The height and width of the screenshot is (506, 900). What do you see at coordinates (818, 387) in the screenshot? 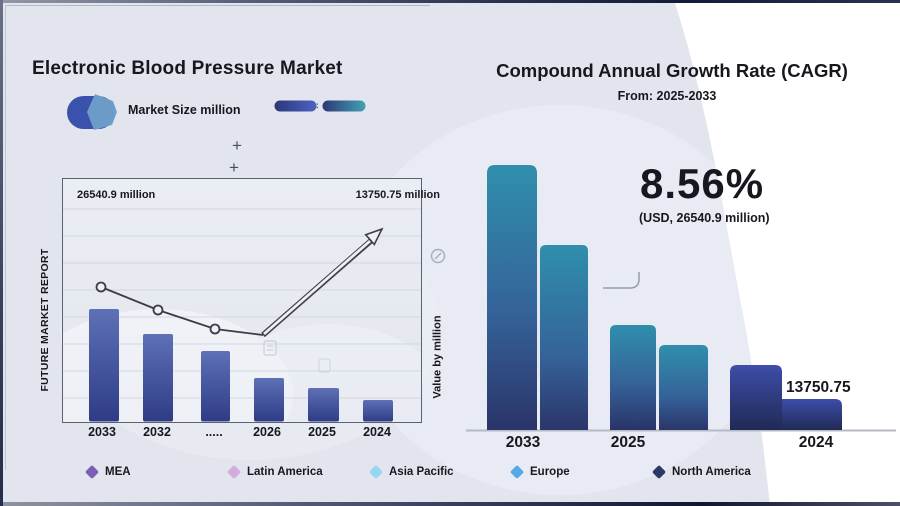
I see `bar-value-label: 13750.75` at bounding box center [818, 387].